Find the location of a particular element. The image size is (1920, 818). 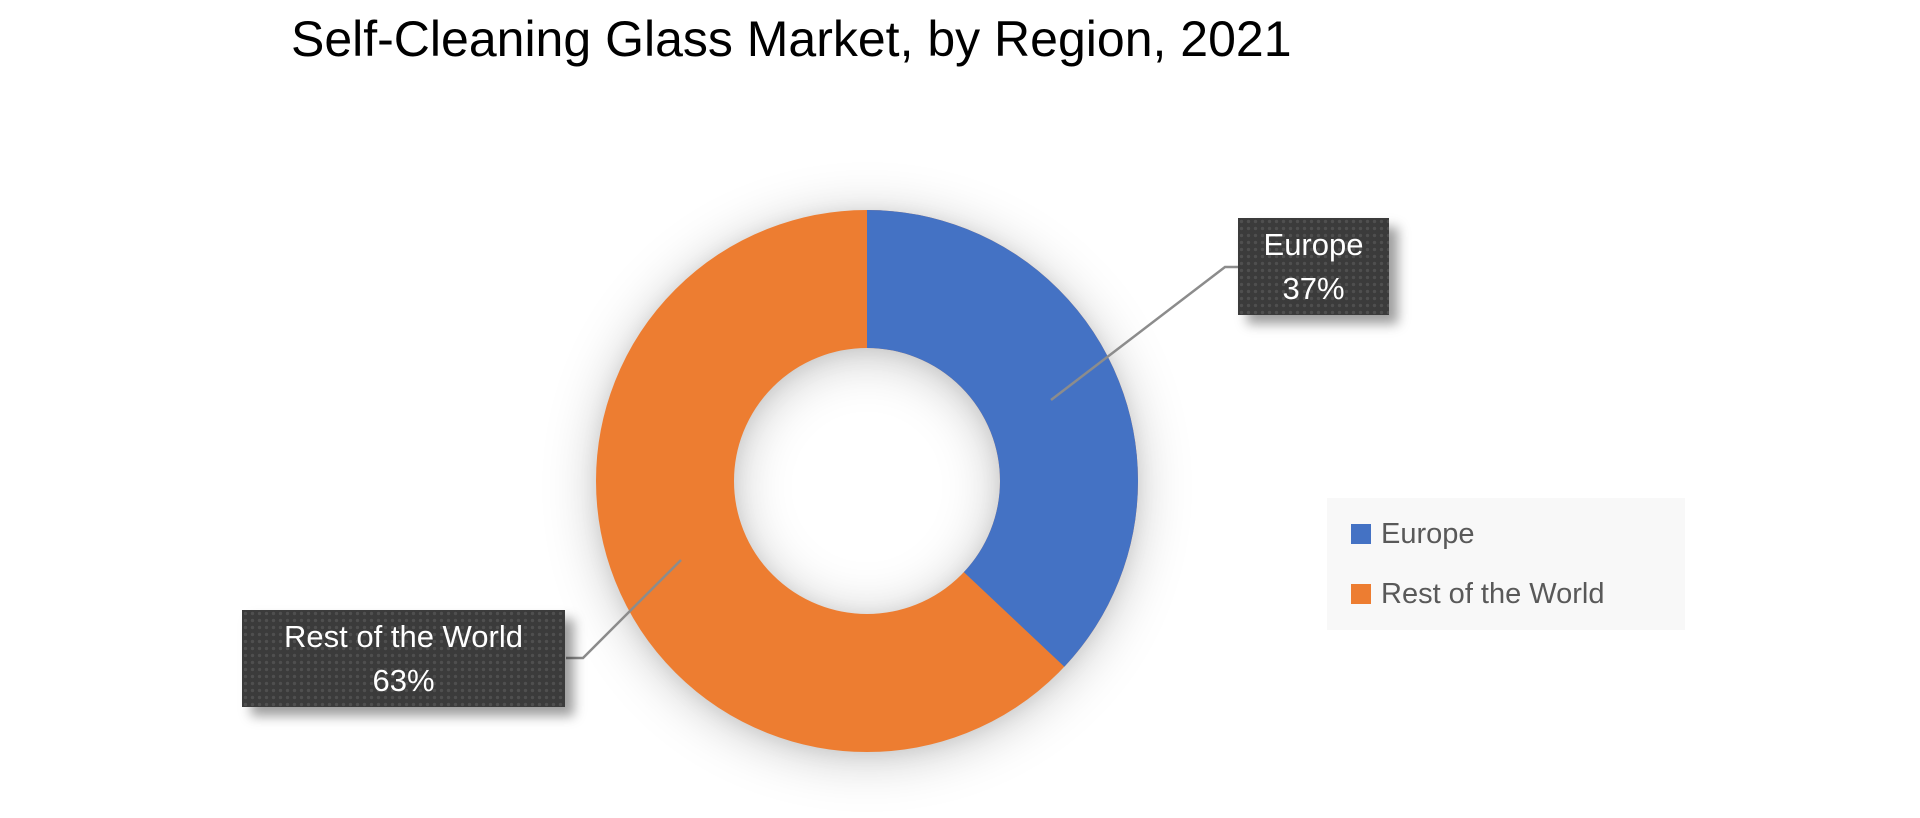

legend-swatch-rest-of-the-world is located at coordinates (1361, 594).